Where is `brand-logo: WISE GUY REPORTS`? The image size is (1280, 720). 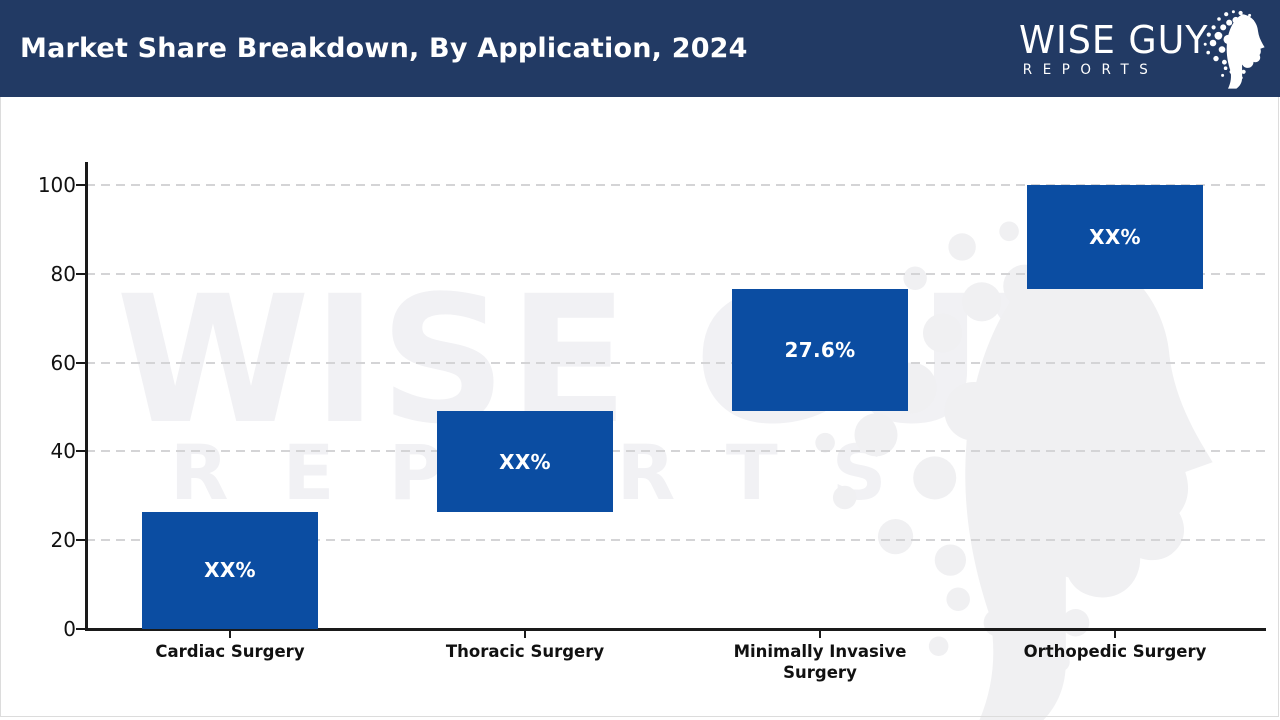 brand-logo: WISE GUY REPORTS is located at coordinates (1142, 49).